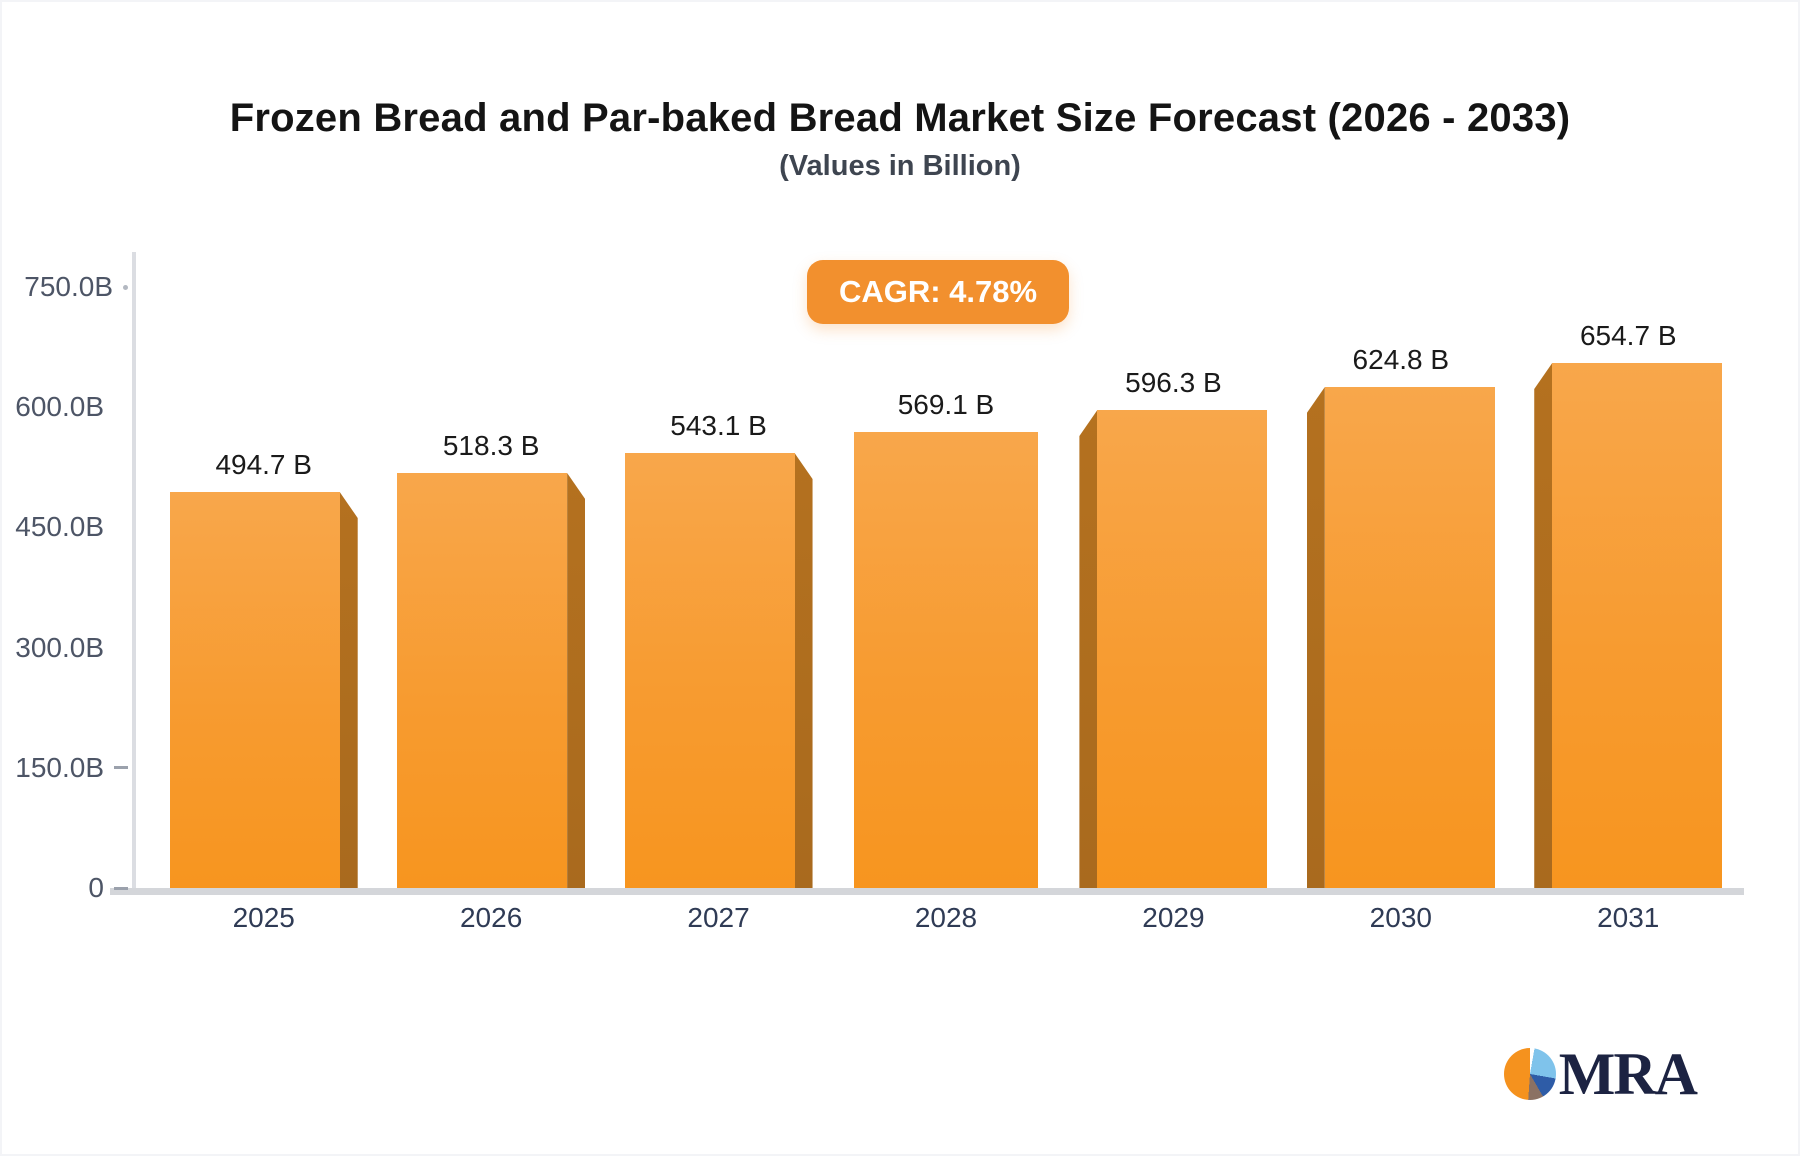 The width and height of the screenshot is (1800, 1156). I want to click on y-tick-label: 150.0B, so click(59, 767).